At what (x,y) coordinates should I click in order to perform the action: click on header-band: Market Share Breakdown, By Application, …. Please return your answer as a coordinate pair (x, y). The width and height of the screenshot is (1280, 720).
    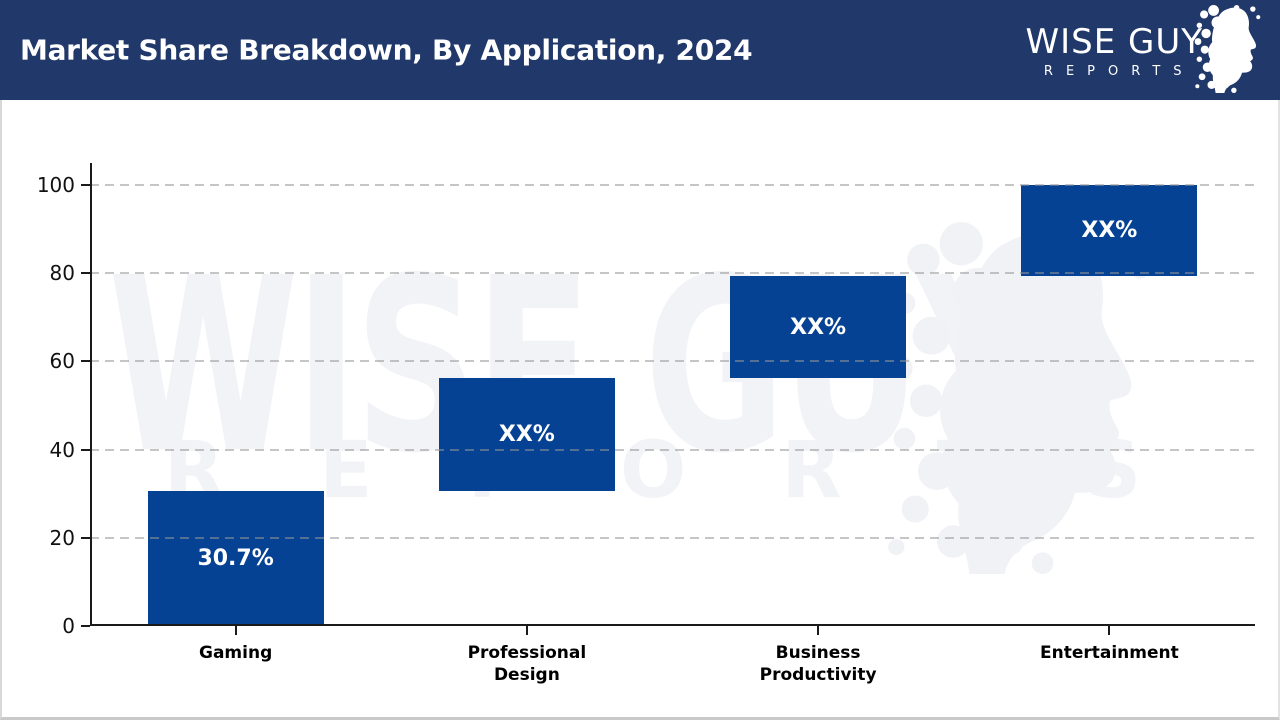
    Looking at the image, I should click on (640, 50).